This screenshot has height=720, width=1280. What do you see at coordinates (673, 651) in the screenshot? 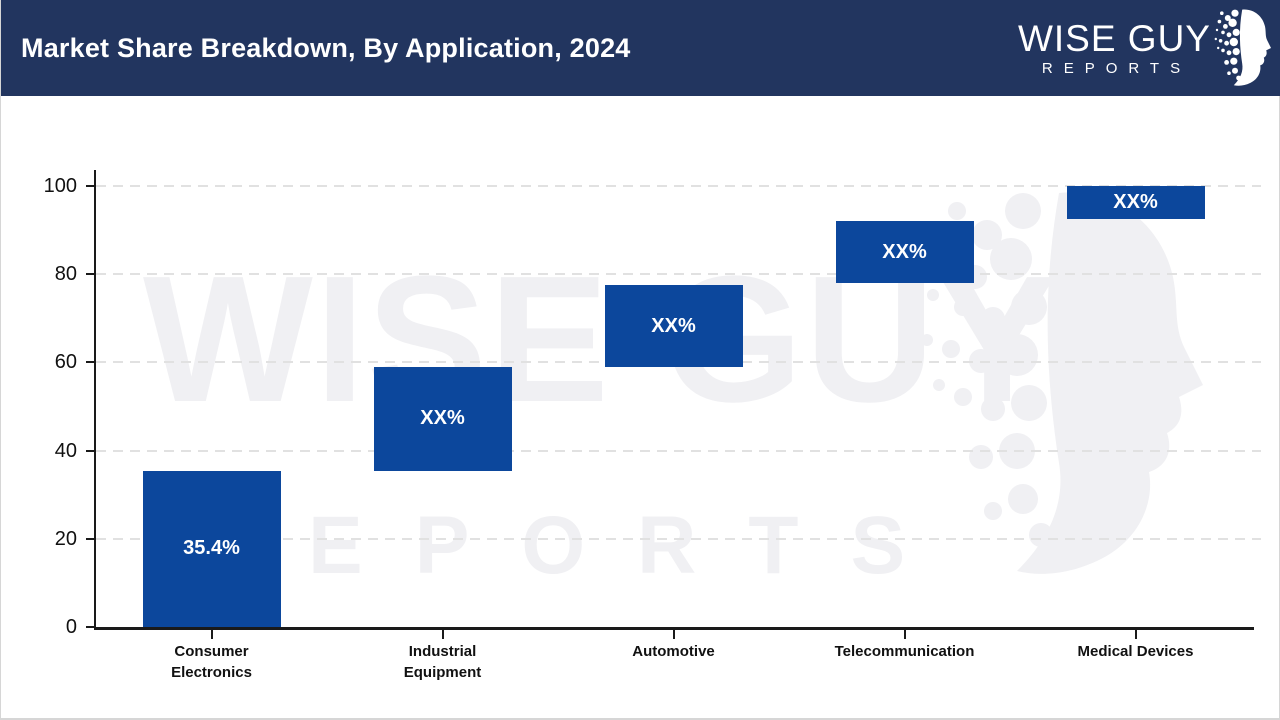
I see `x-category-label: Automotive` at bounding box center [673, 651].